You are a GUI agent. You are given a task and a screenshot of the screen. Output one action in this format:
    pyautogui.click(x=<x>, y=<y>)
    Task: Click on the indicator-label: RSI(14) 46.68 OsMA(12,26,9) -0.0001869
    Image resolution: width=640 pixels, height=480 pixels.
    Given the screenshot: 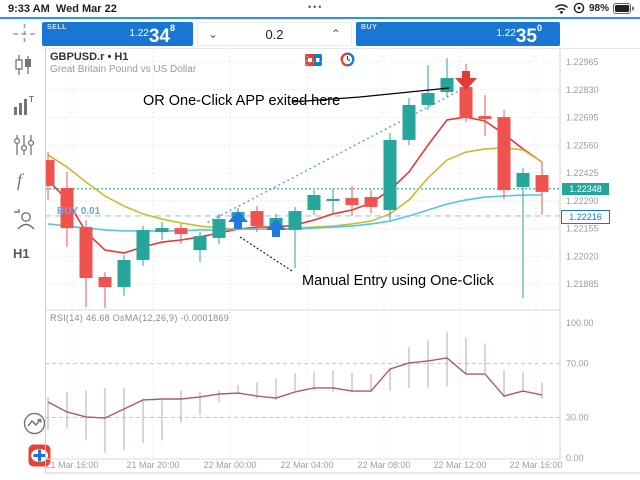 What is the action you would take?
    pyautogui.click(x=139, y=318)
    